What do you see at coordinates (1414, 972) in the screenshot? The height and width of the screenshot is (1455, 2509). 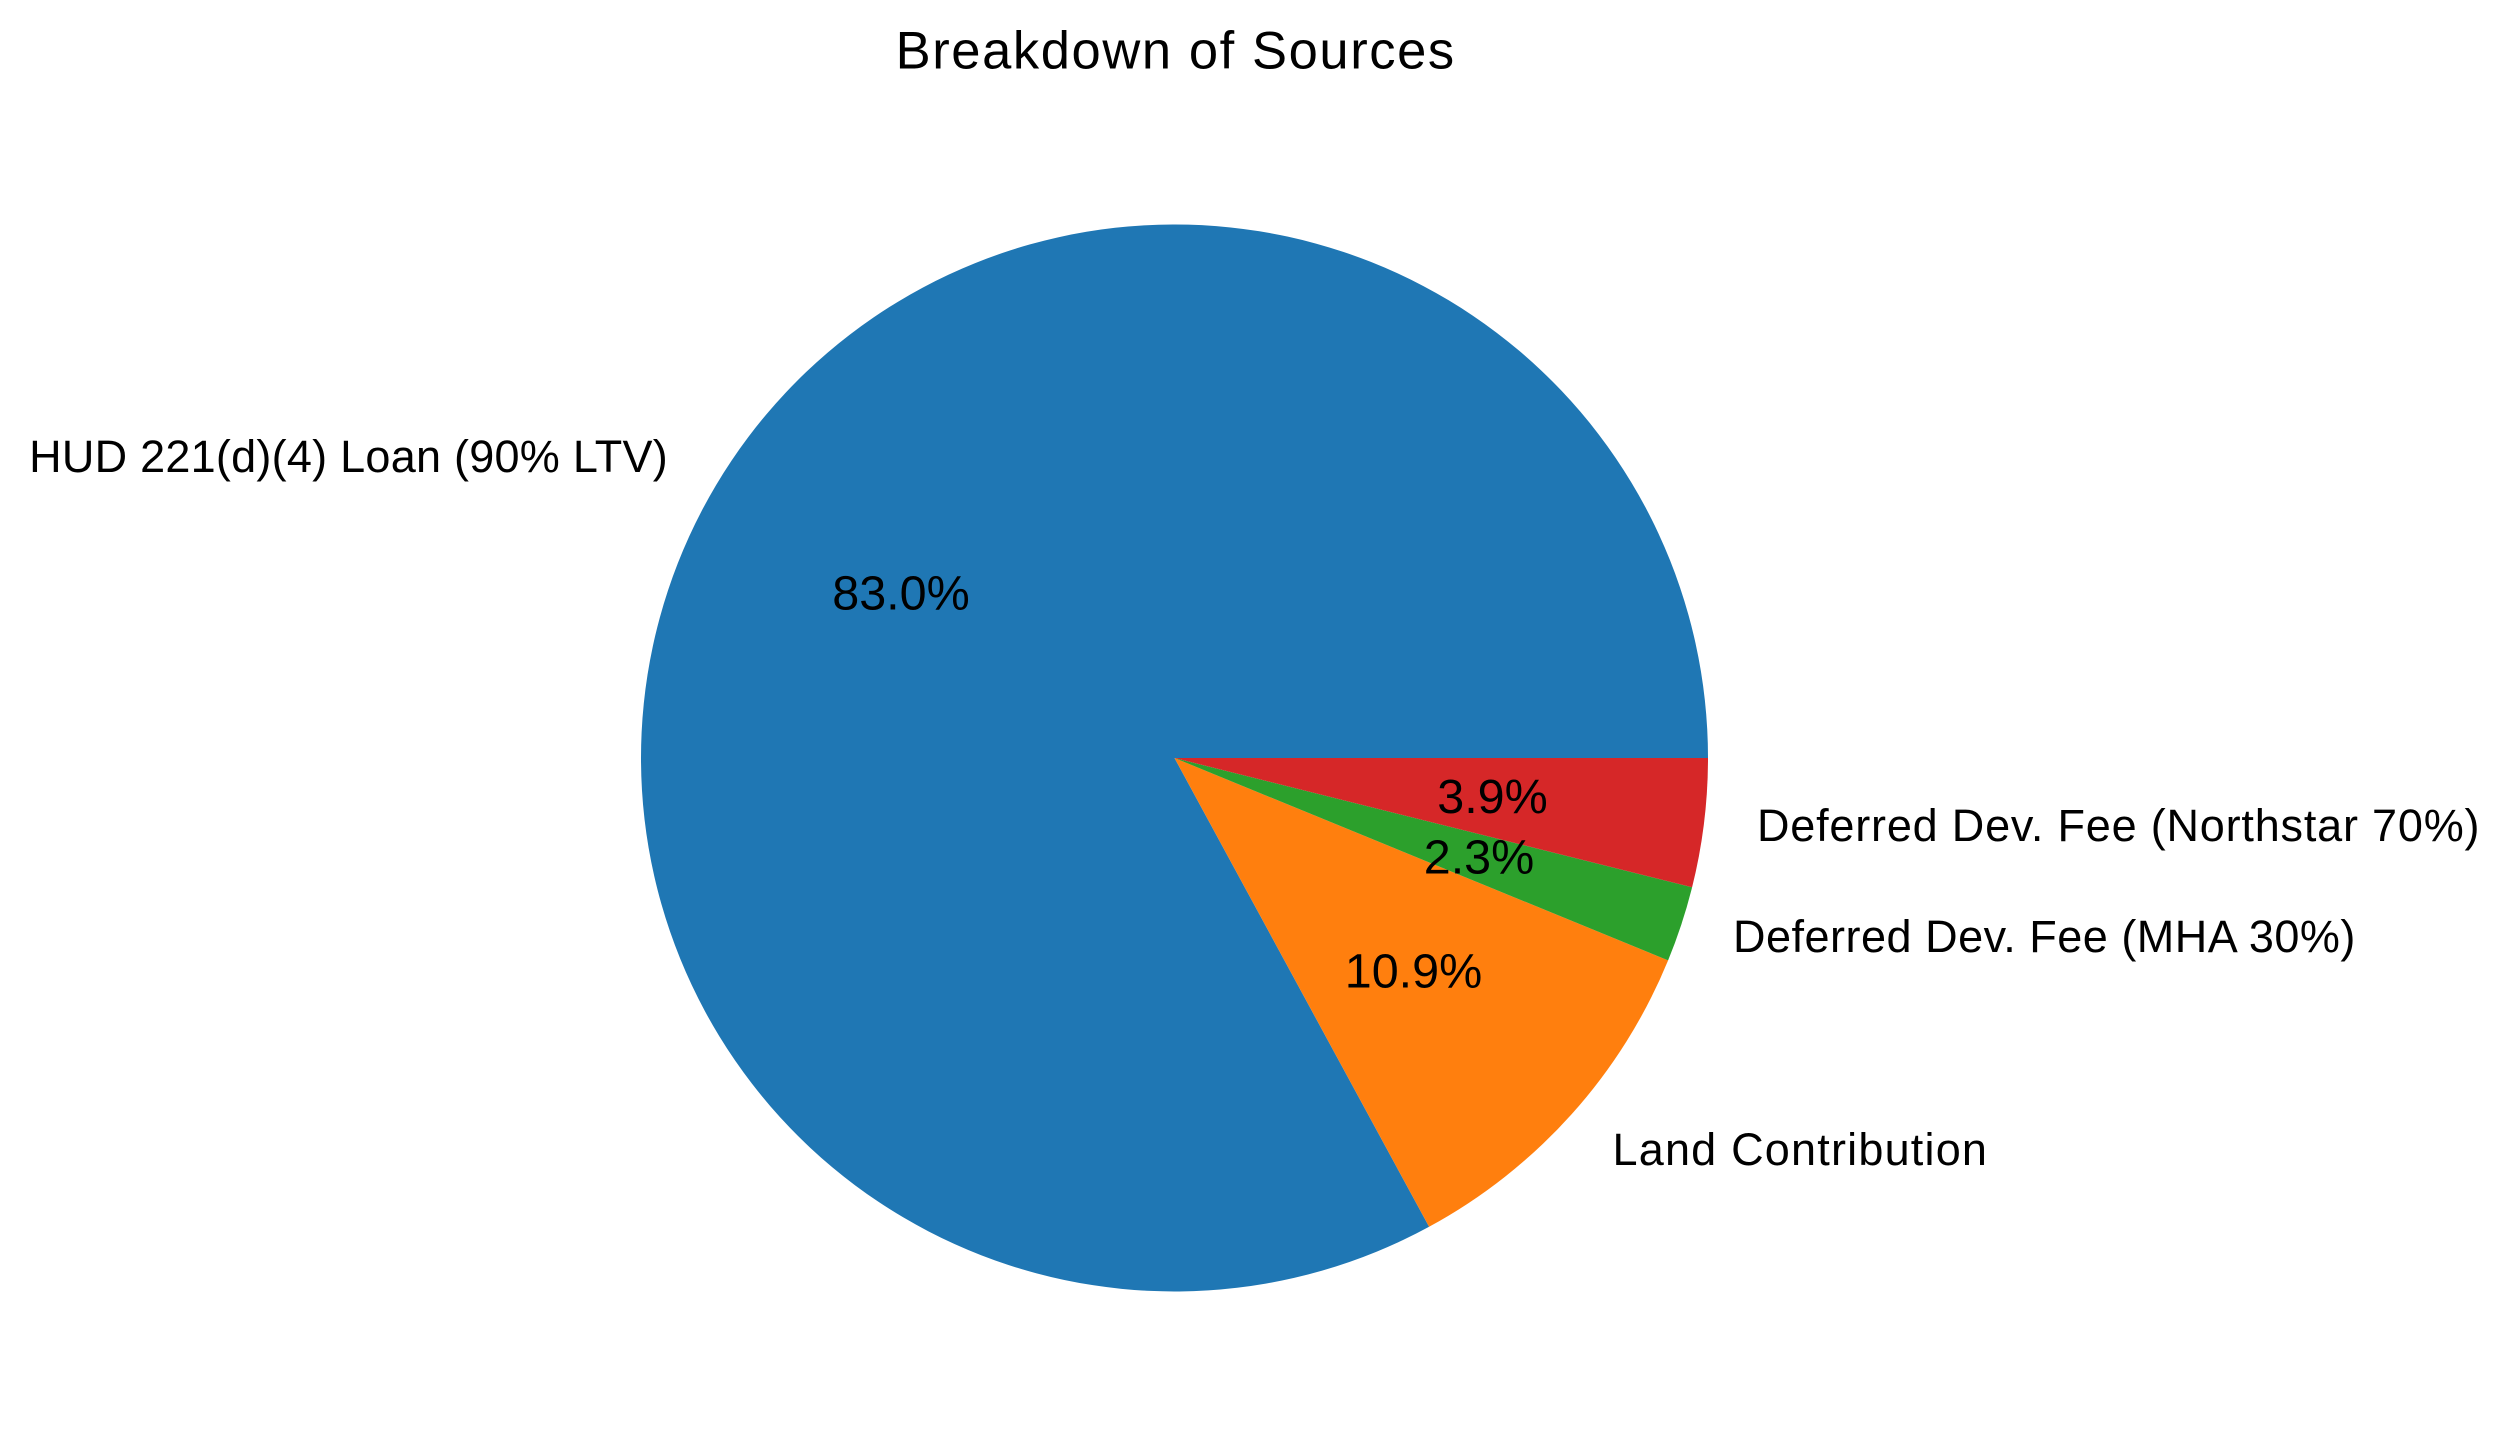 I see `svg-text: 10.9%` at bounding box center [1414, 972].